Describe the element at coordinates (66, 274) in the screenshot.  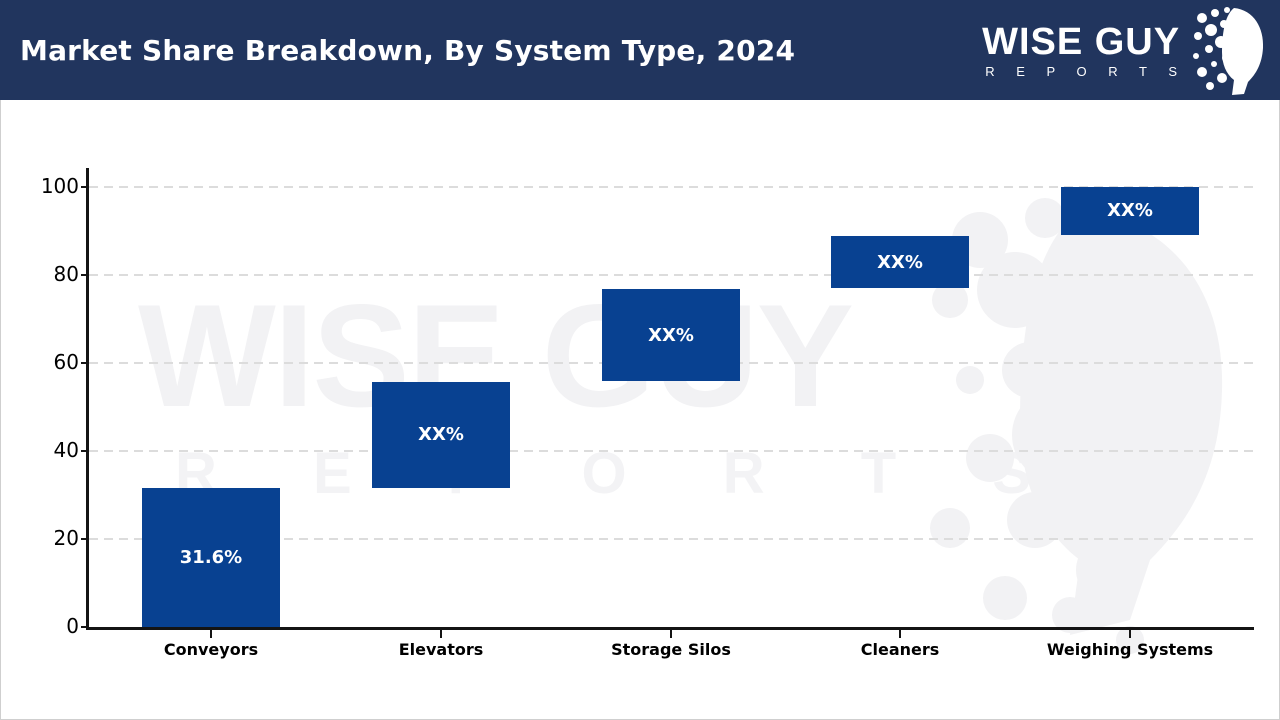
I see `y-tick-label: 80` at that location.